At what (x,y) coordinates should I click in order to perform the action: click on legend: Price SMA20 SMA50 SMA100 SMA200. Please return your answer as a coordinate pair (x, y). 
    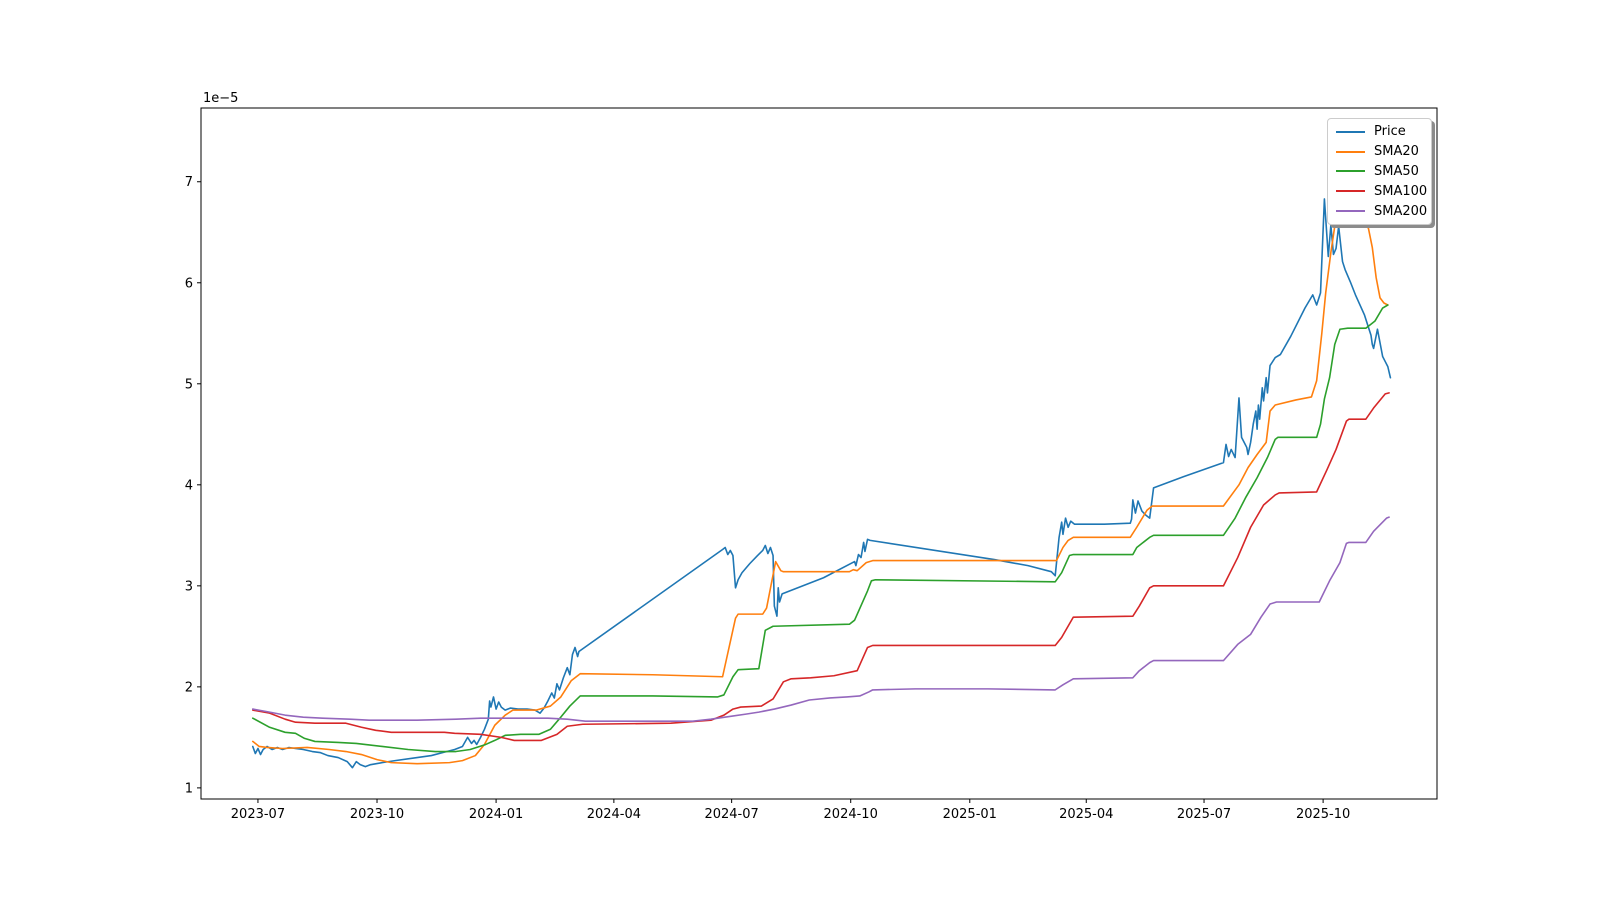
    Looking at the image, I should click on (1379, 171).